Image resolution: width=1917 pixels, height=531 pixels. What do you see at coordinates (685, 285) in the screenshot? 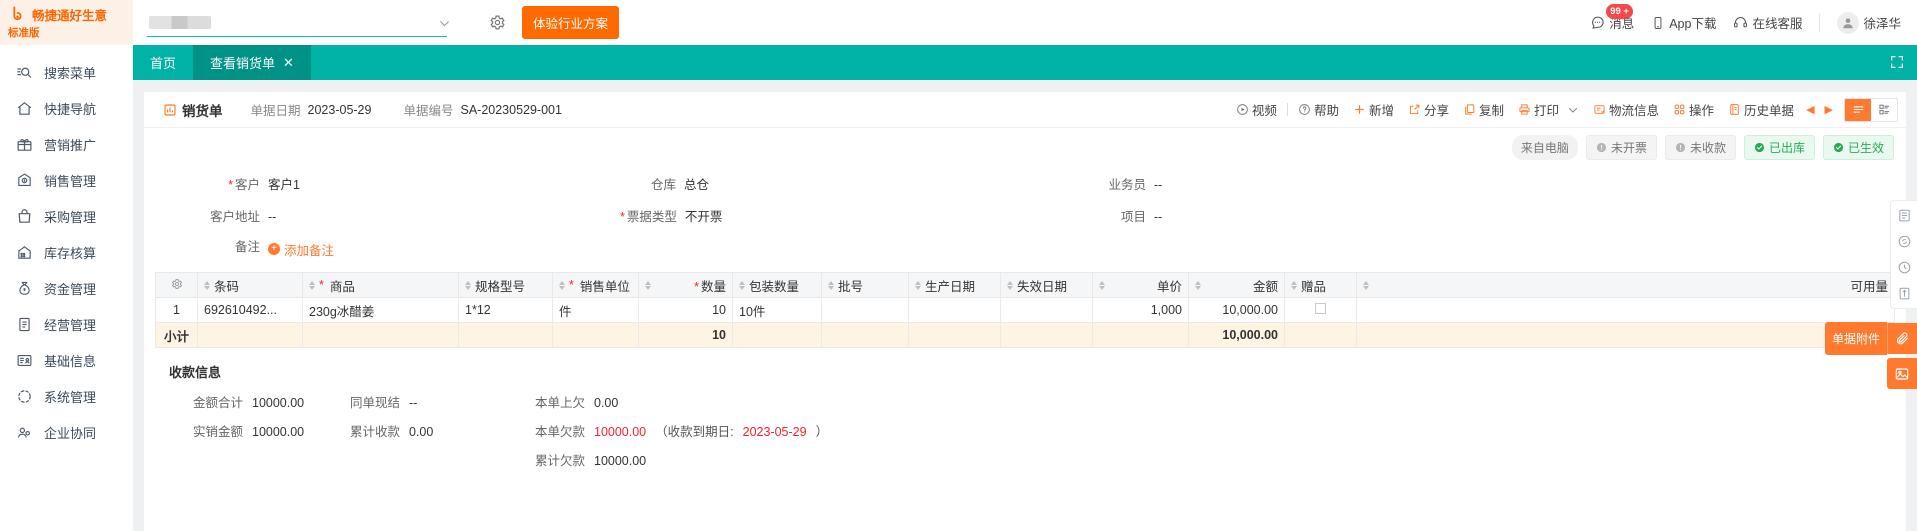
I see `column-header-qty: * 数量` at bounding box center [685, 285].